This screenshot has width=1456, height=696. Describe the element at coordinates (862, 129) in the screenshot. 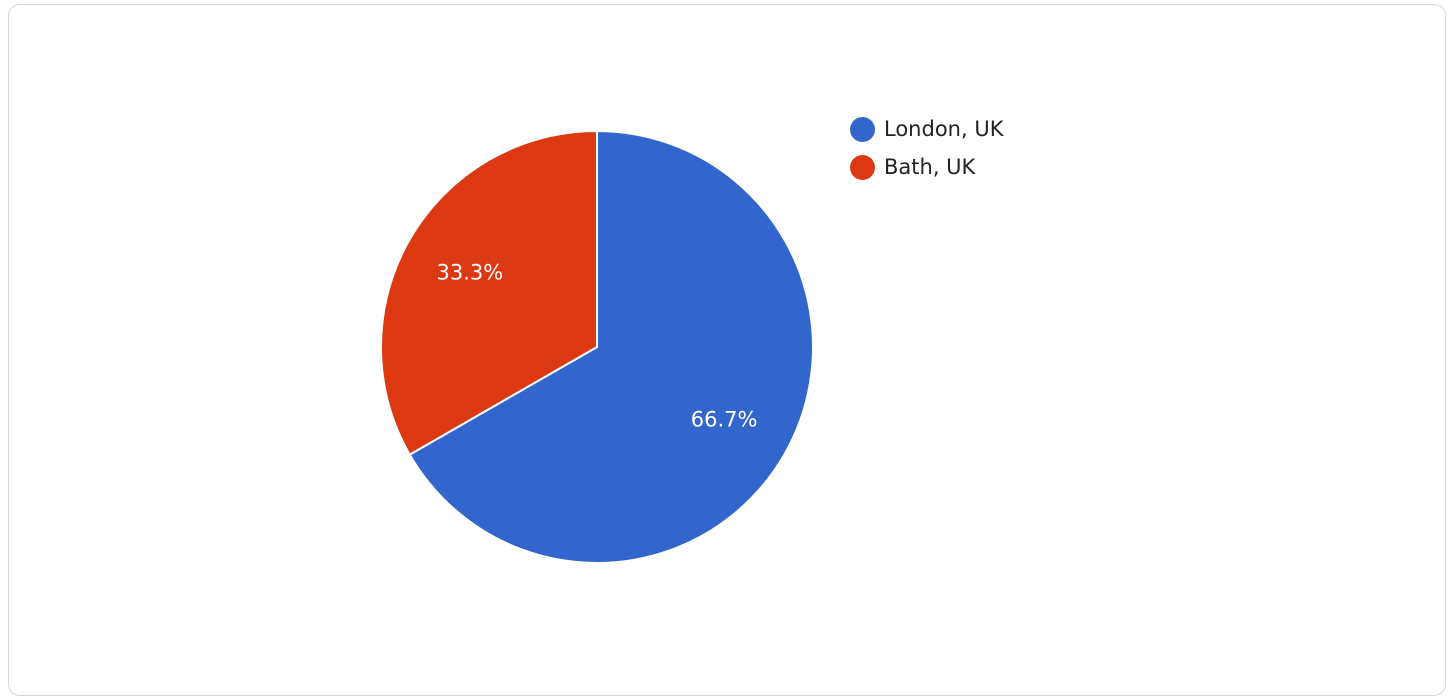

I see `legend-swatch-london` at that location.